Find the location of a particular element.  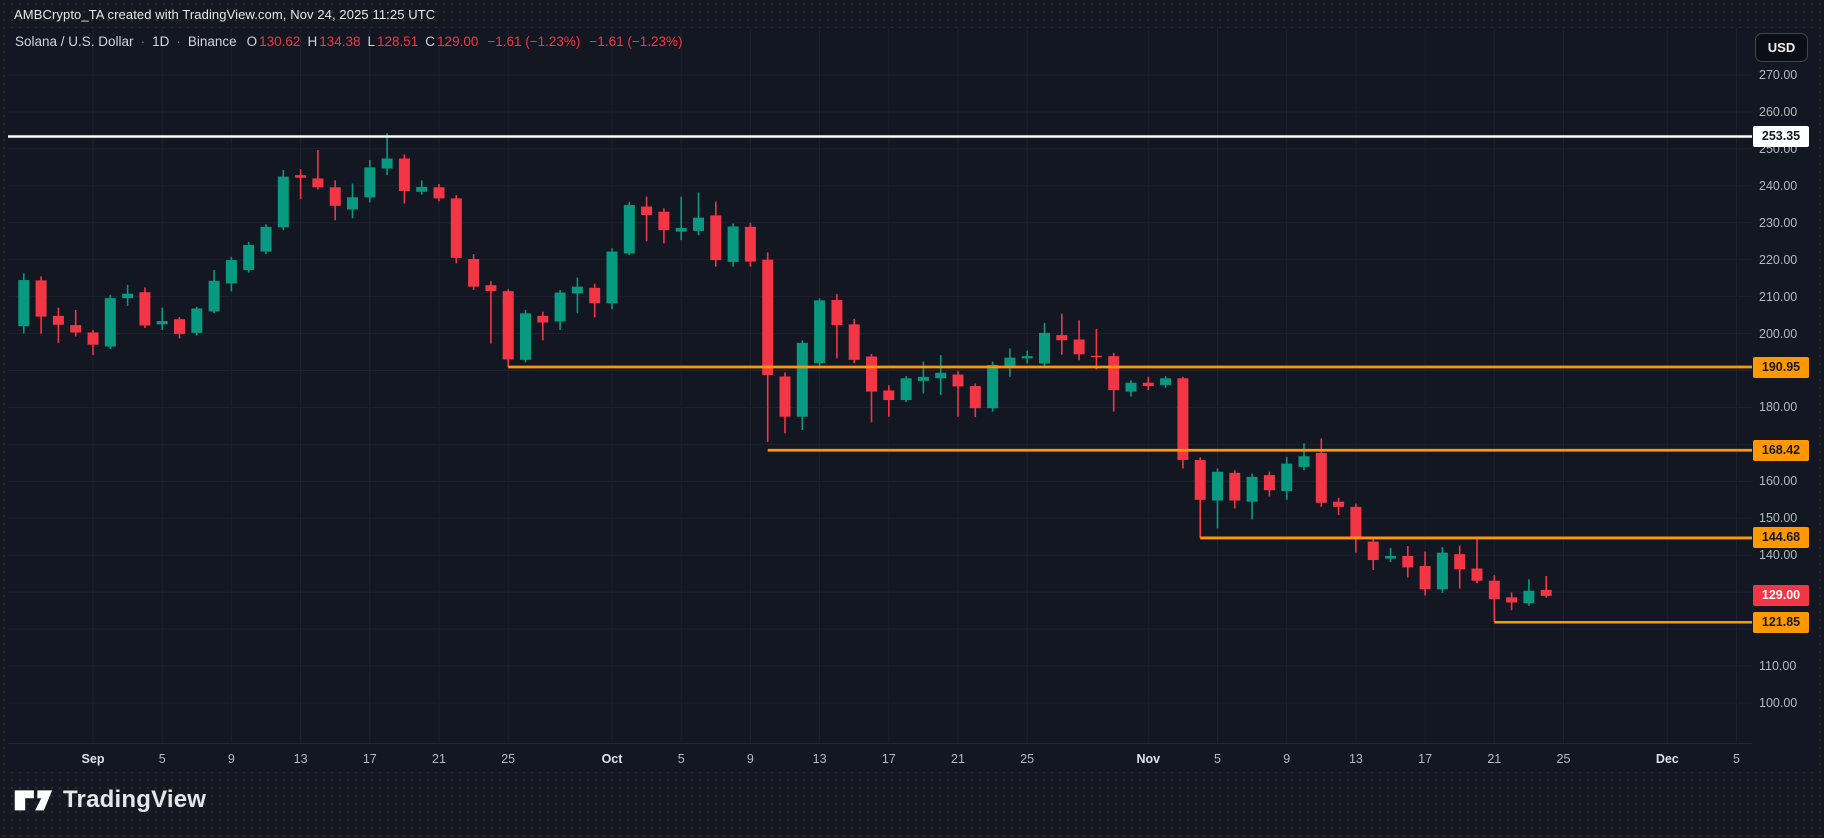

time-tick-dec: Dec is located at coordinates (1667, 759).